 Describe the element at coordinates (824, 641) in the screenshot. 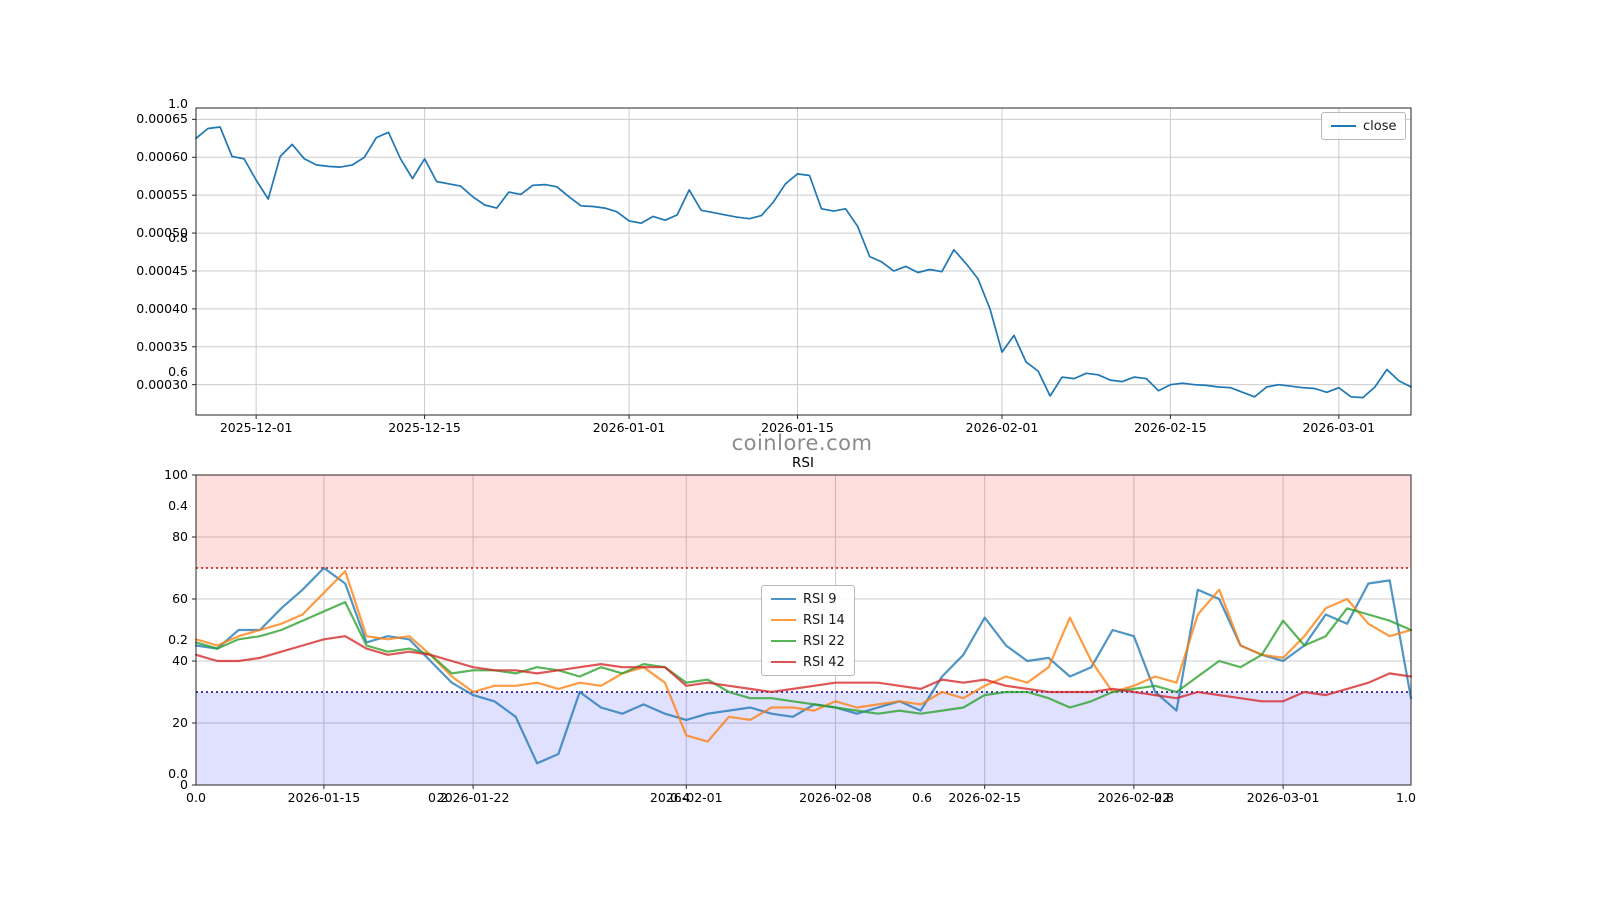

I see `legend-label: RSI 22` at that location.